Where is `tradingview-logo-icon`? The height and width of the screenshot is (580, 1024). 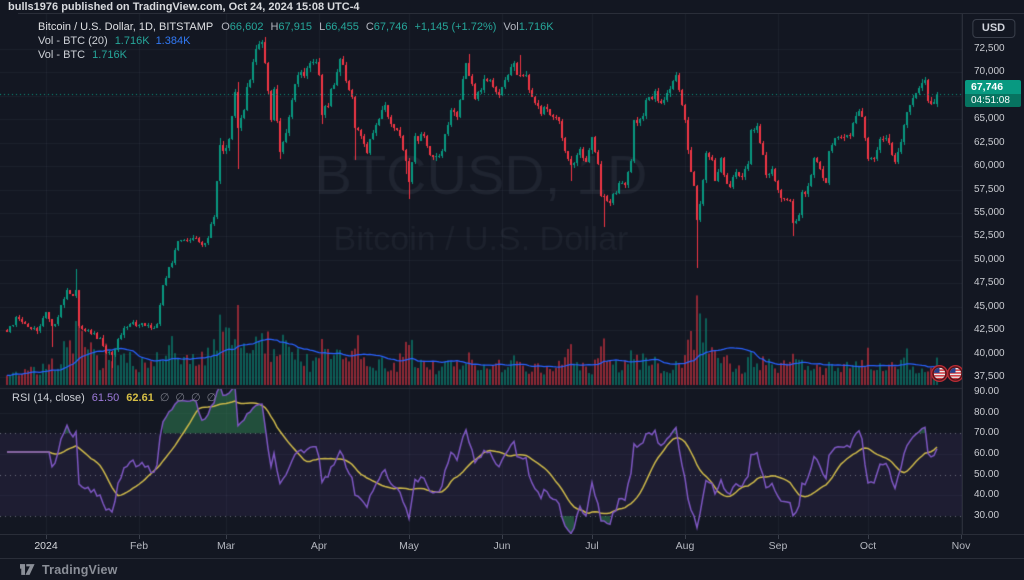
tradingview-logo-icon is located at coordinates (27, 569).